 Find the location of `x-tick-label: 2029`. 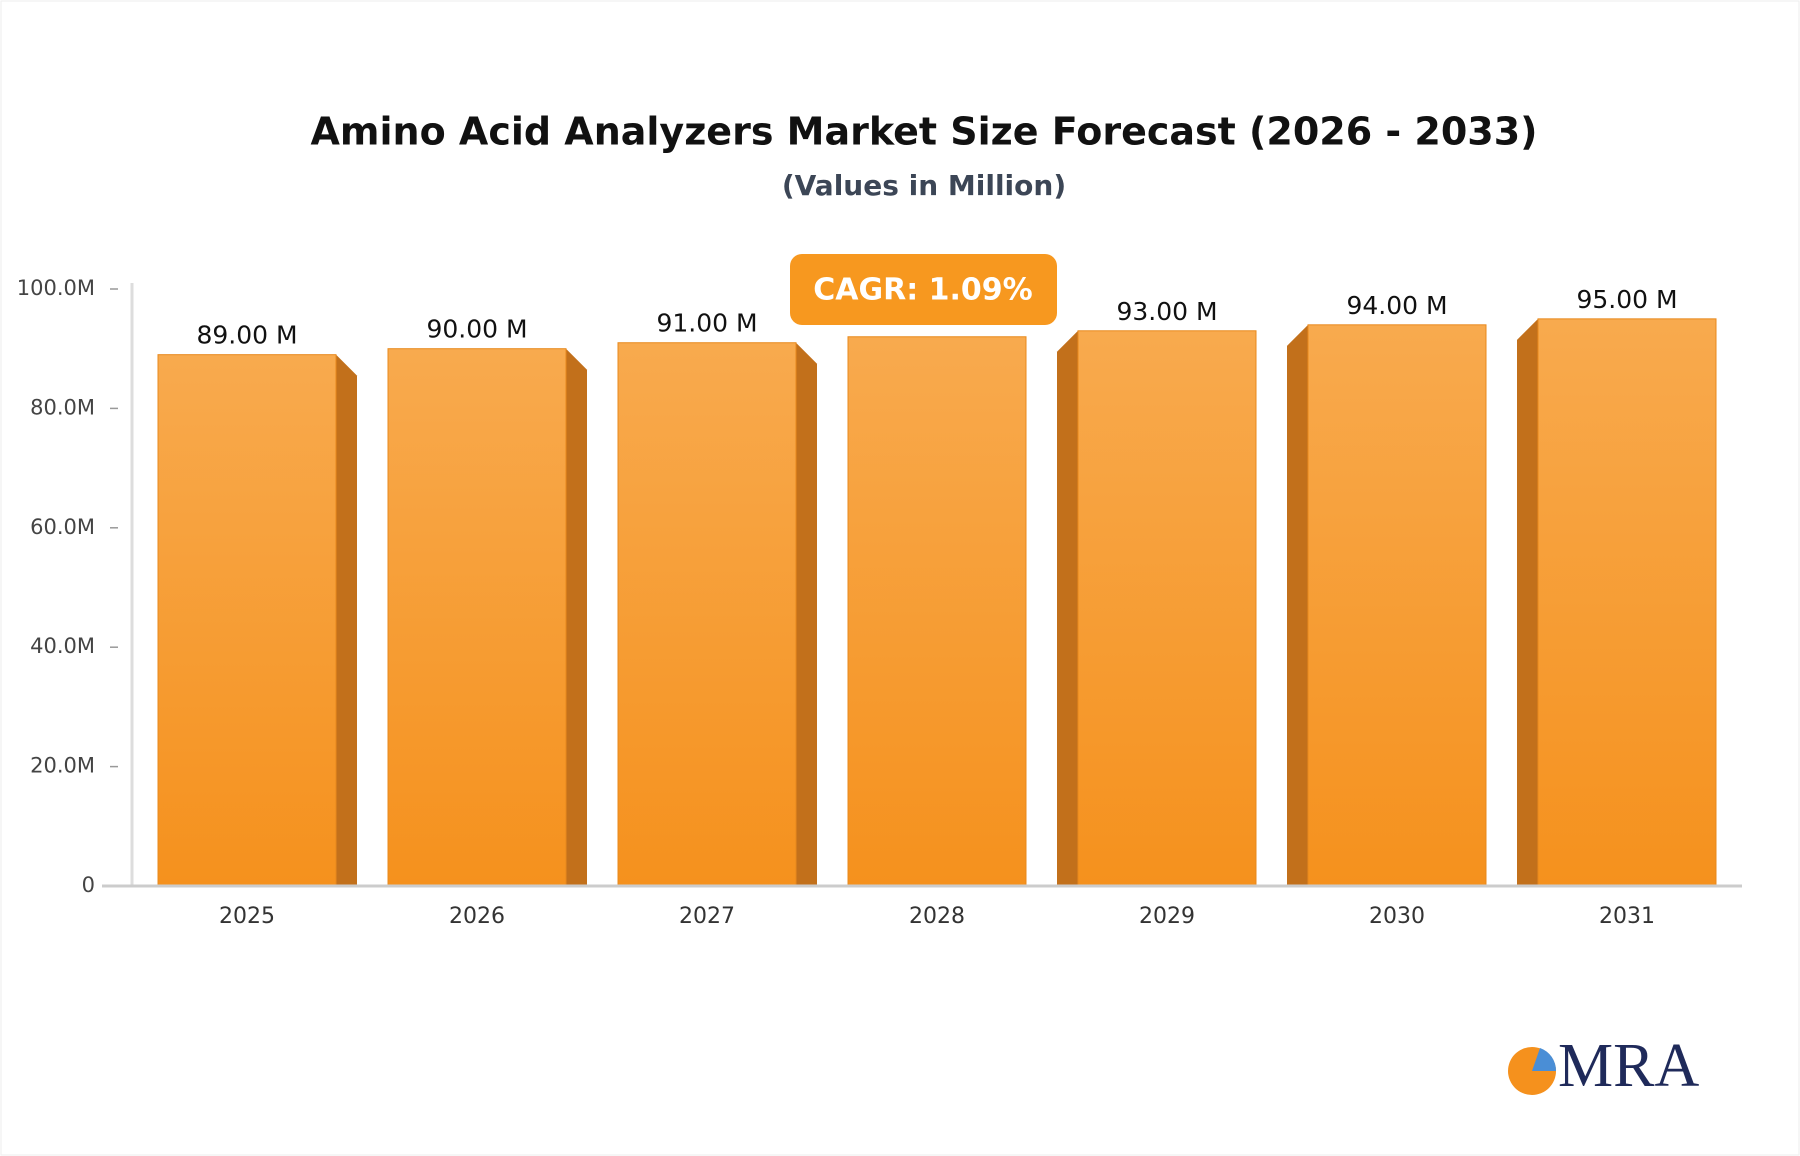

x-tick-label: 2029 is located at coordinates (1167, 916).